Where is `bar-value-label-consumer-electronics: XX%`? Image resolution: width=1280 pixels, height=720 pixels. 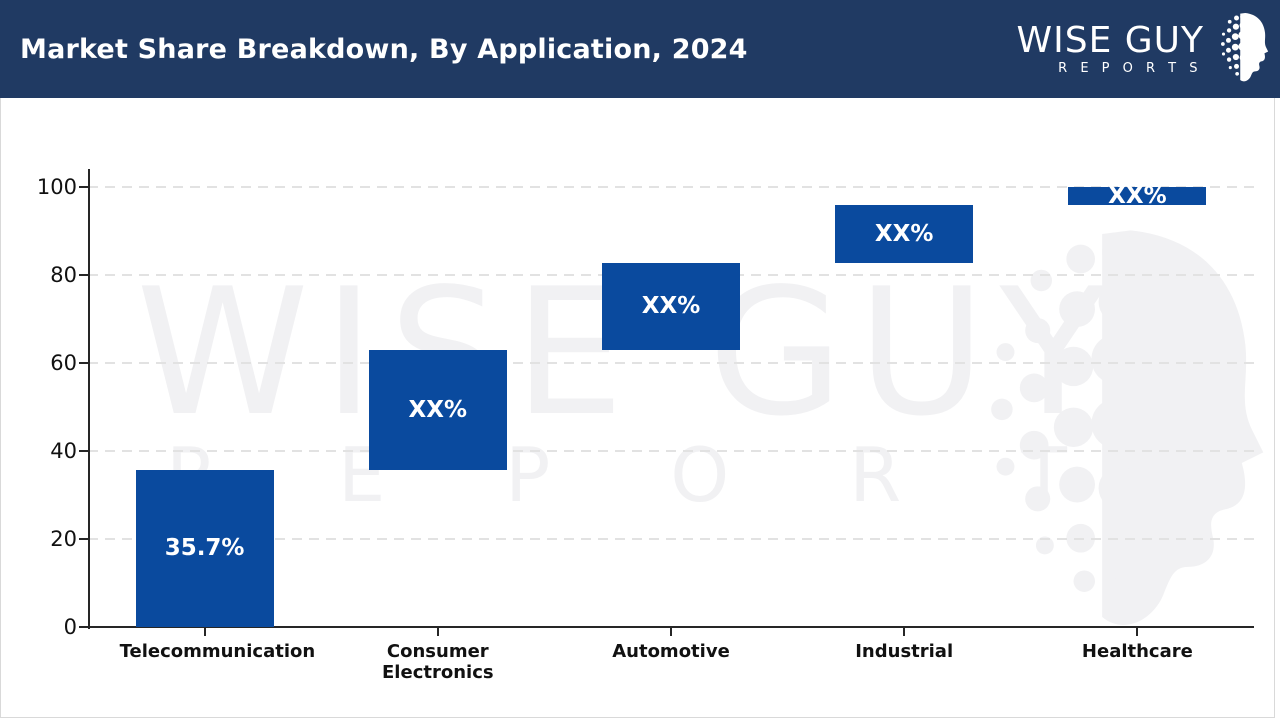
bar-value-label-consumer-electronics: XX% is located at coordinates (438, 409).